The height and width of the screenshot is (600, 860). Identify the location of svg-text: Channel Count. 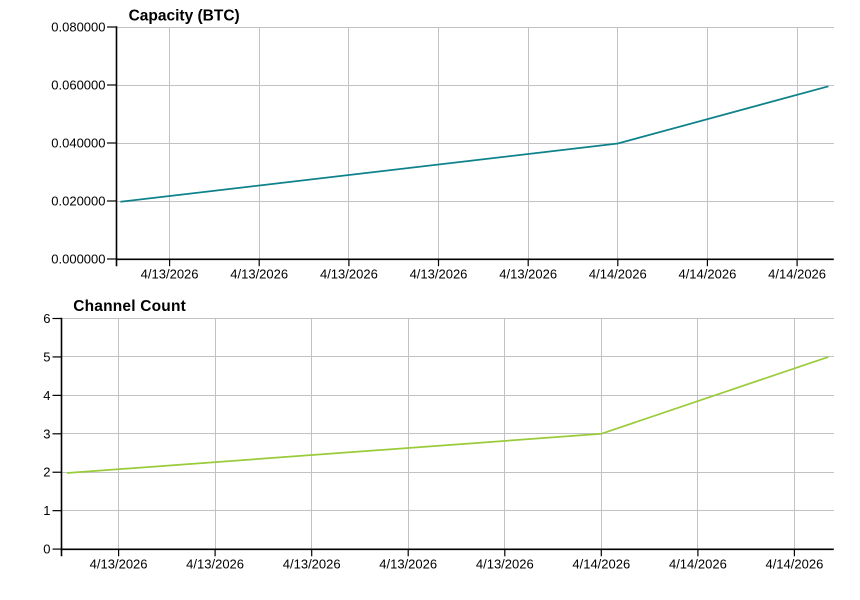
(129, 306).